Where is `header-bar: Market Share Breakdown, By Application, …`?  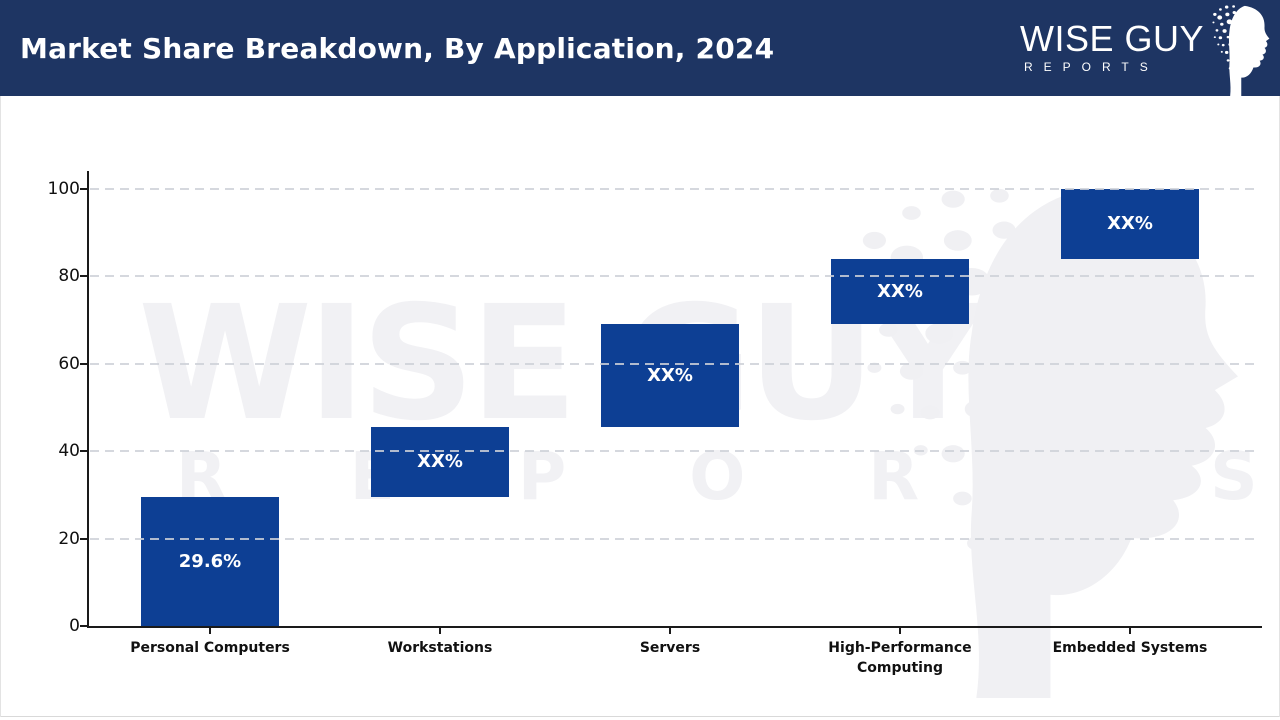 header-bar: Market Share Breakdown, By Application, … is located at coordinates (640, 48).